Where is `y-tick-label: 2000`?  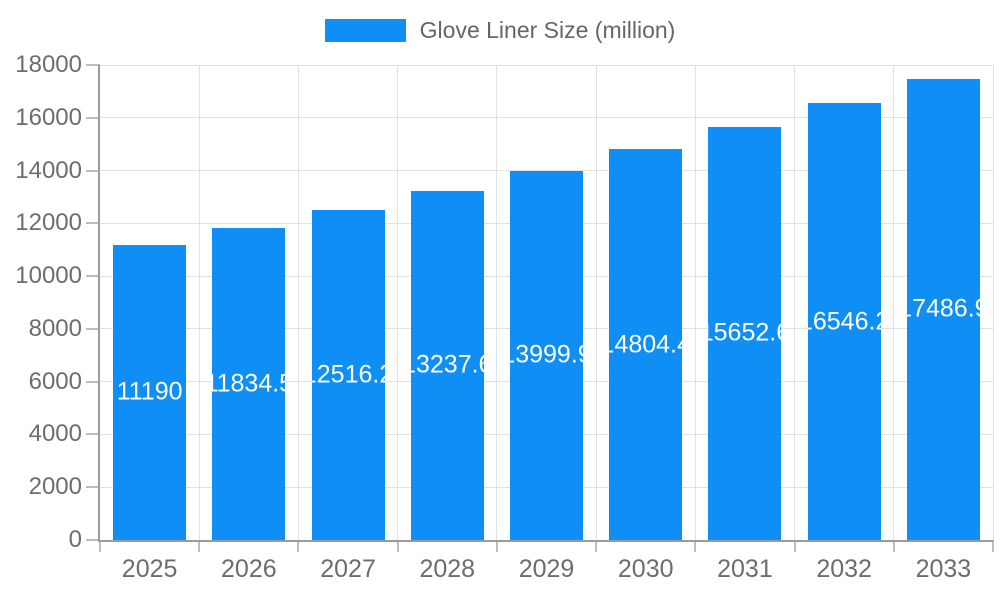
y-tick-label: 2000 is located at coordinates (55, 487).